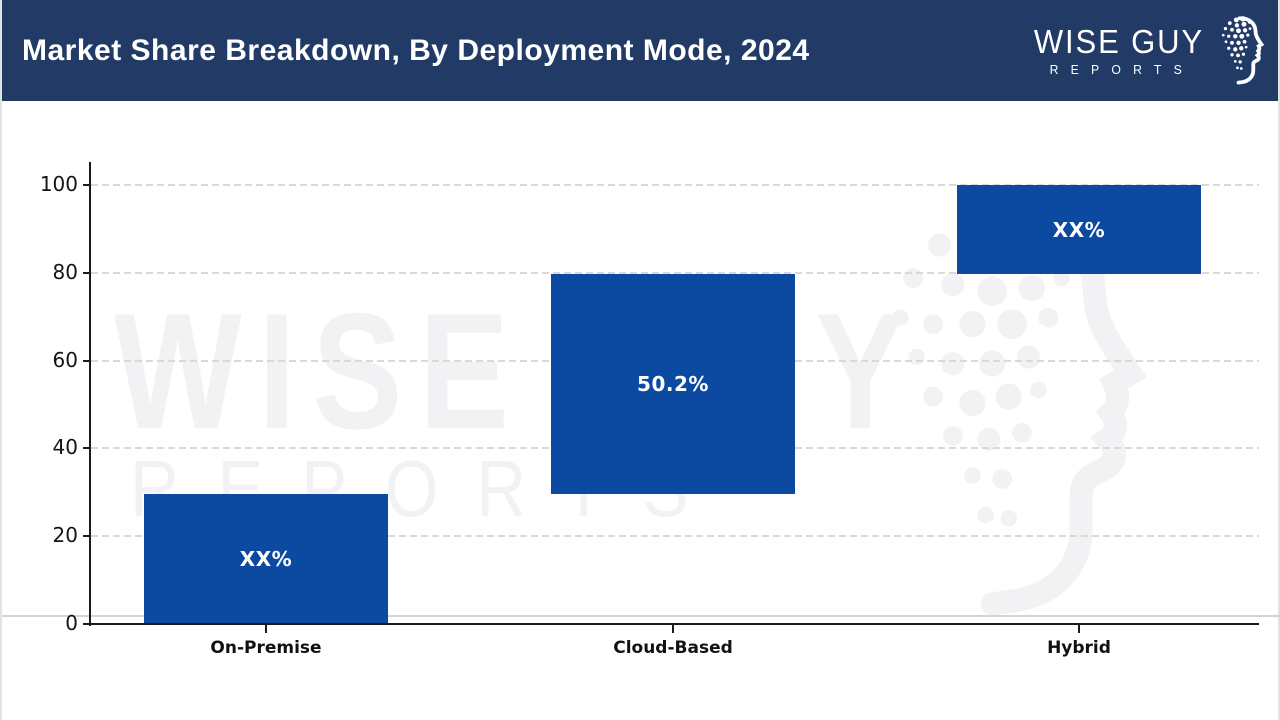  I want to click on x-axis-category-label: Hybrid, so click(1079, 647).